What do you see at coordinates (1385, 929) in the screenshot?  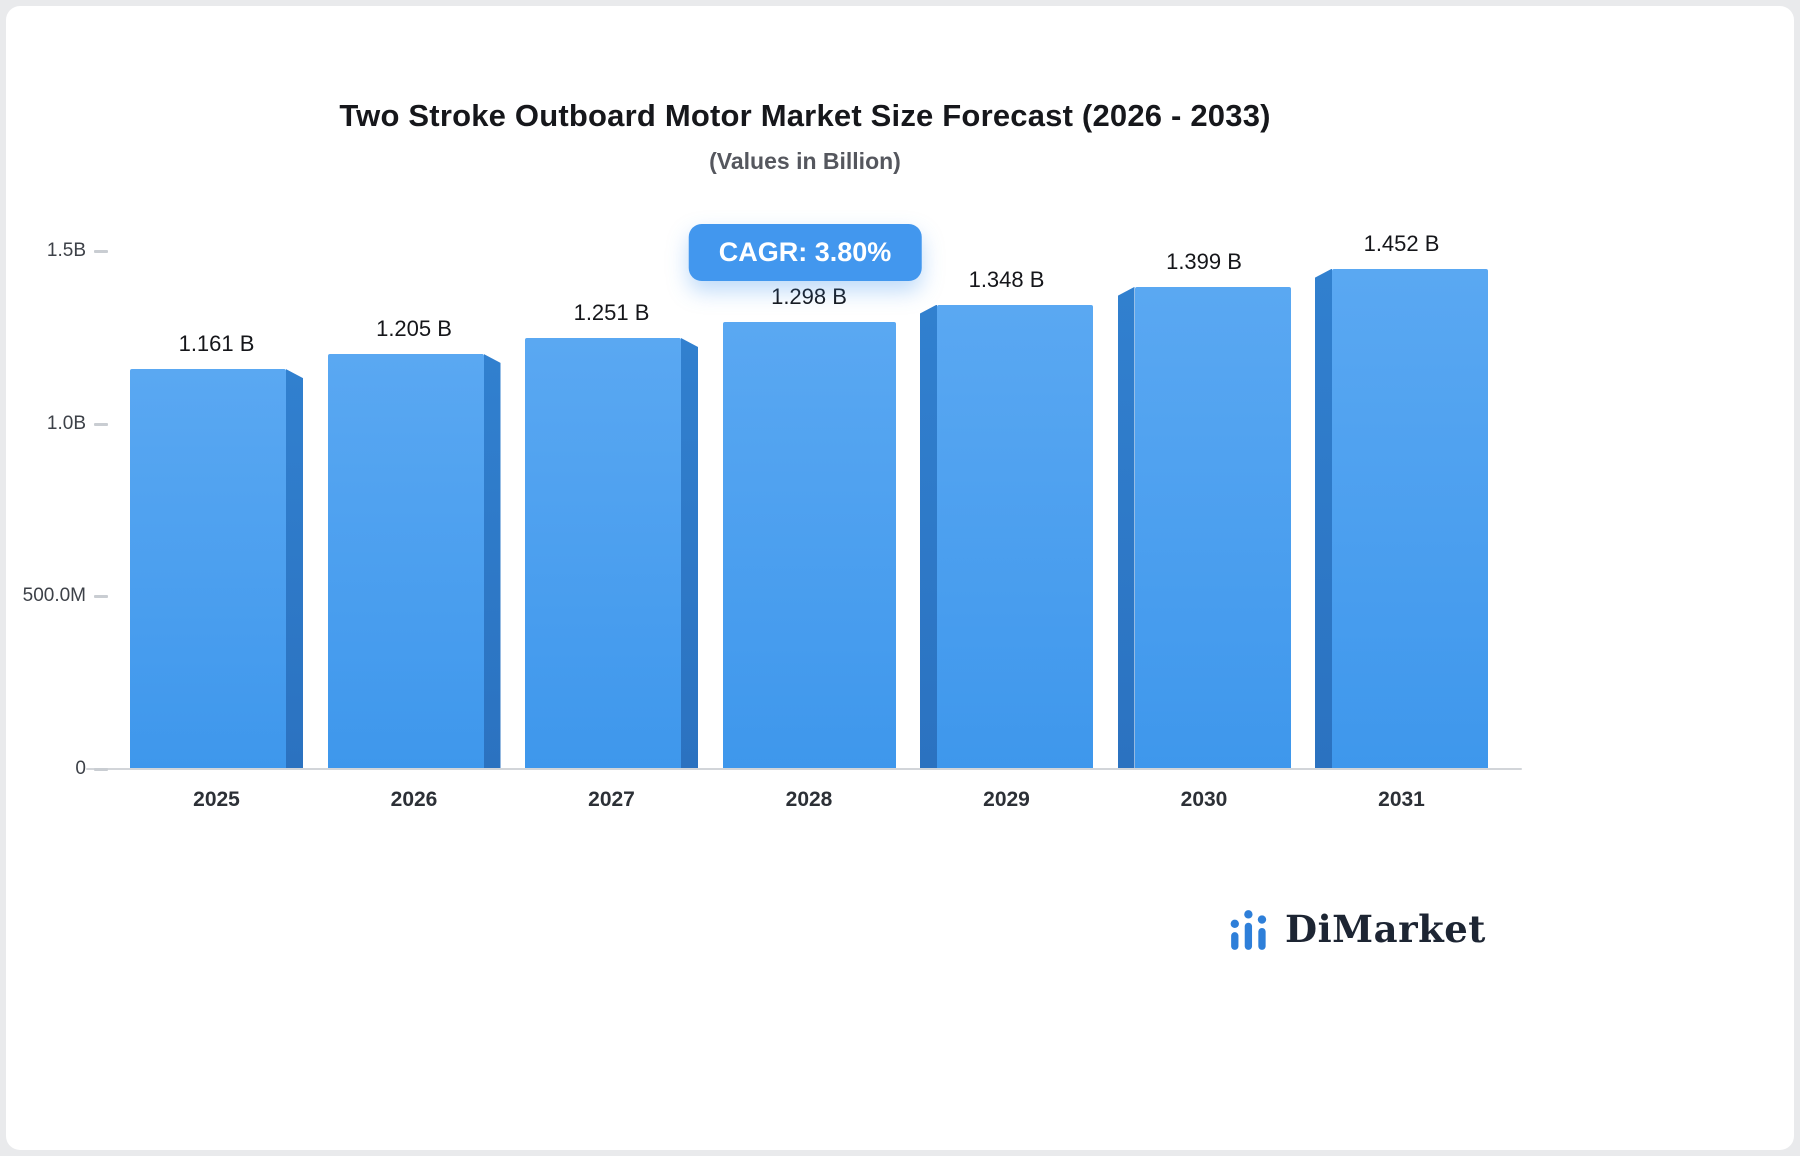 I see `brand-name: DiMarket` at bounding box center [1385, 929].